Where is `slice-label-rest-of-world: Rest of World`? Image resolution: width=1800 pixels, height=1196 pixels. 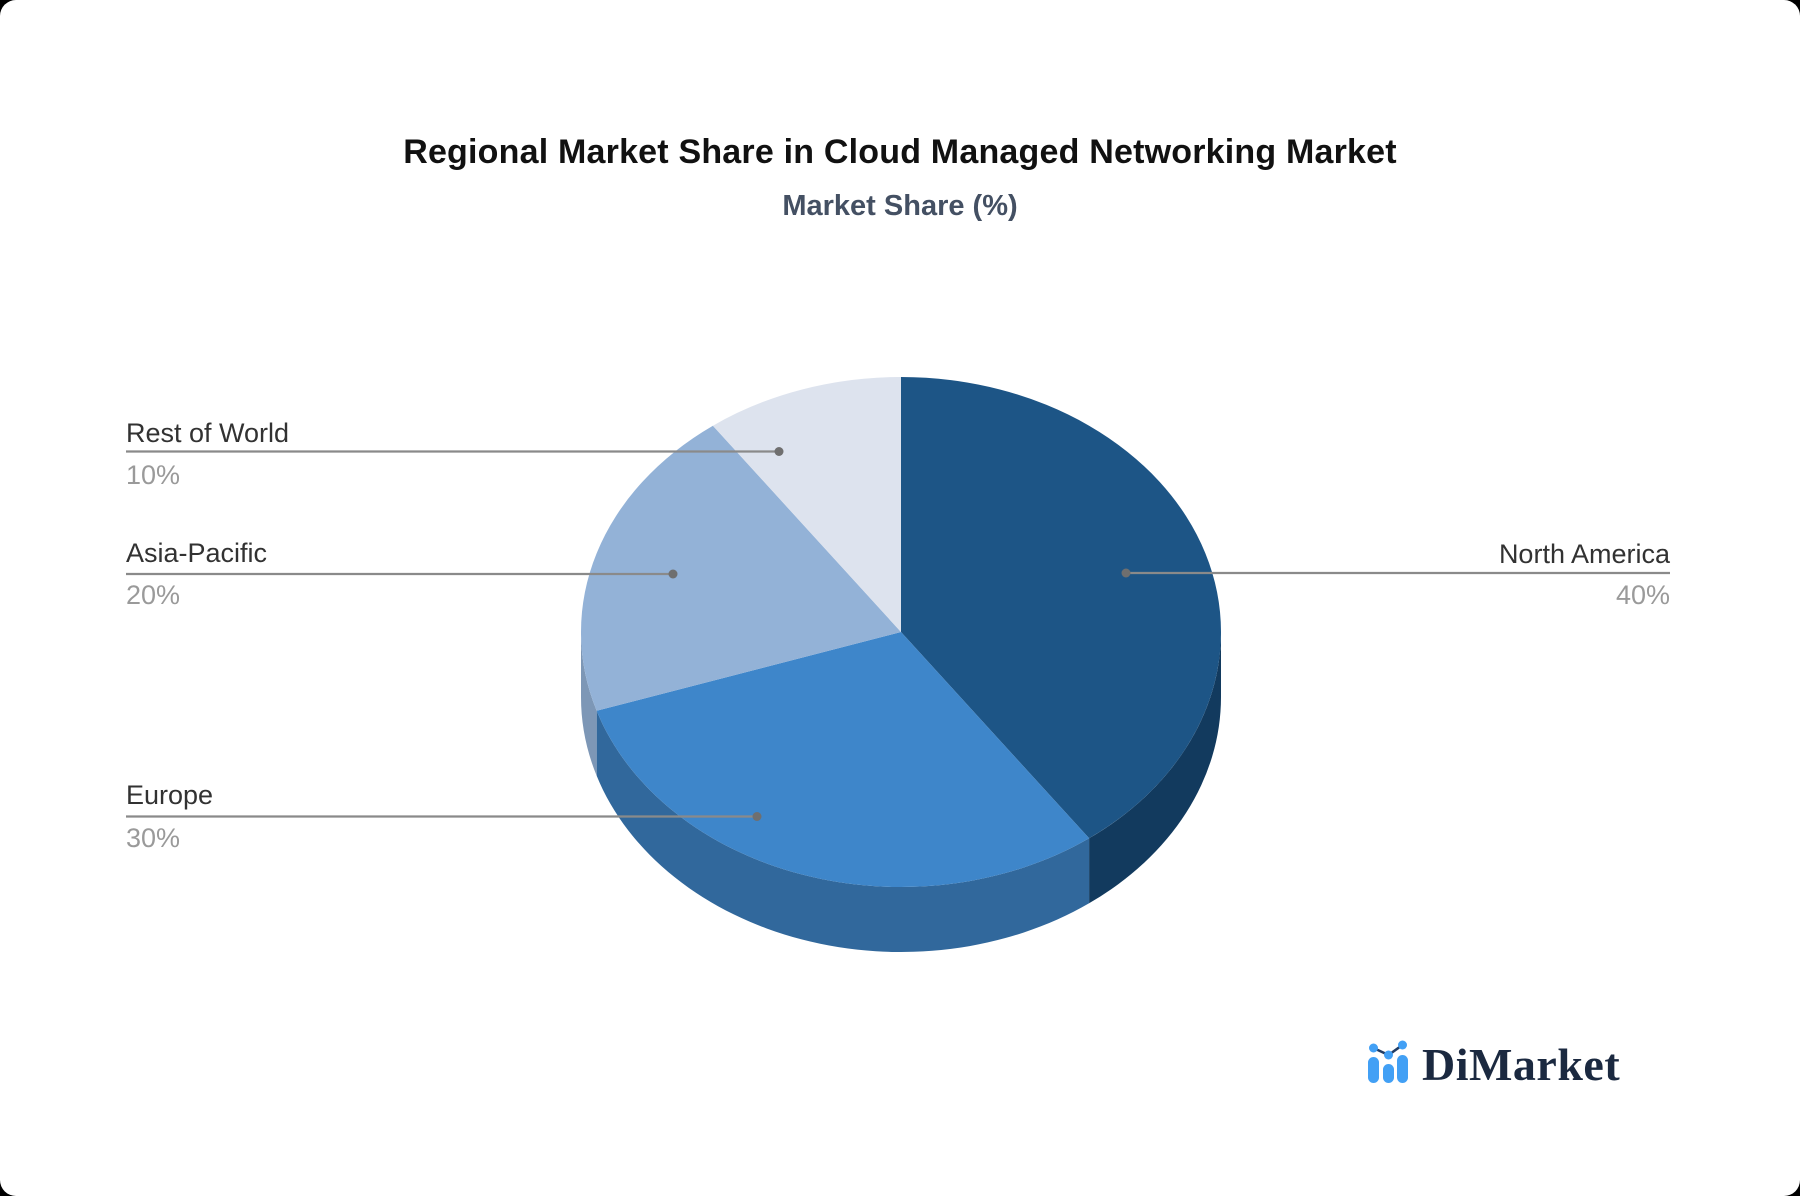 slice-label-rest-of-world: Rest of World is located at coordinates (207, 433).